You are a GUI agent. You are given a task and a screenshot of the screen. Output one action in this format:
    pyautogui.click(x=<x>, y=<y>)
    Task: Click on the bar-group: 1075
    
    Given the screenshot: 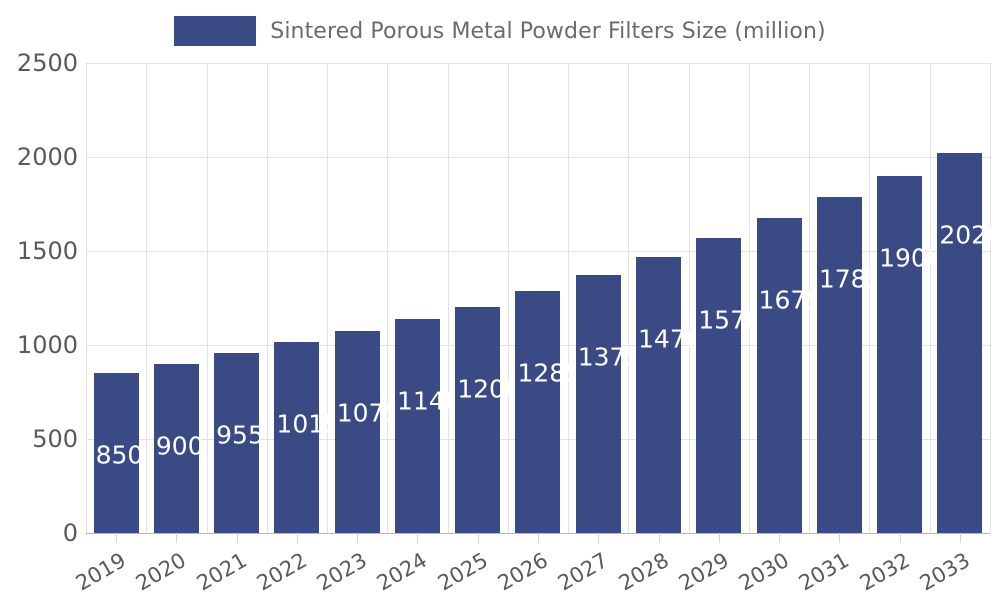 What is the action you would take?
    pyautogui.click(x=363, y=298)
    